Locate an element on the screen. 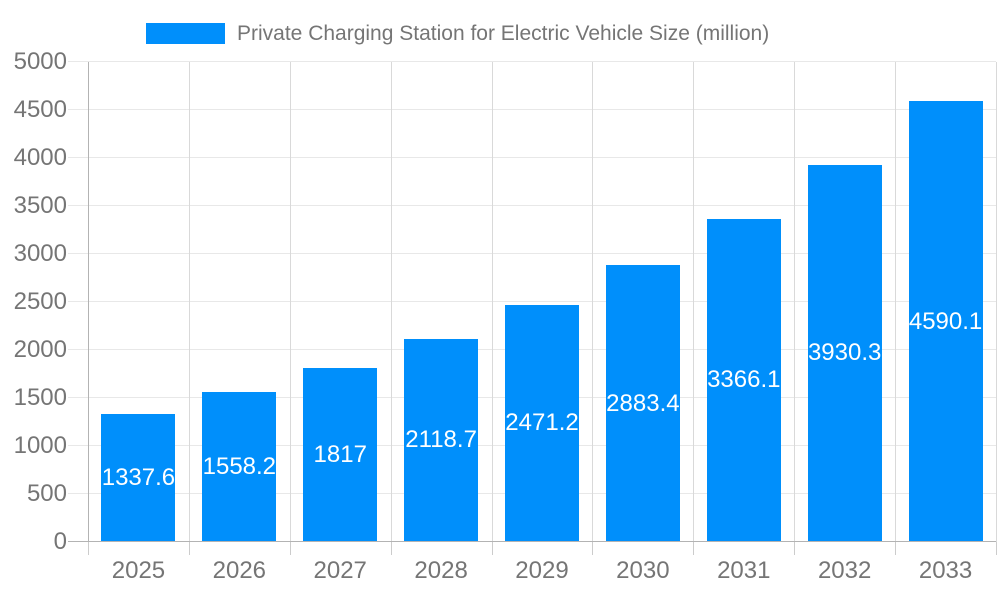 The image size is (1000, 600). x-axis-label: 2032 is located at coordinates (844, 570).